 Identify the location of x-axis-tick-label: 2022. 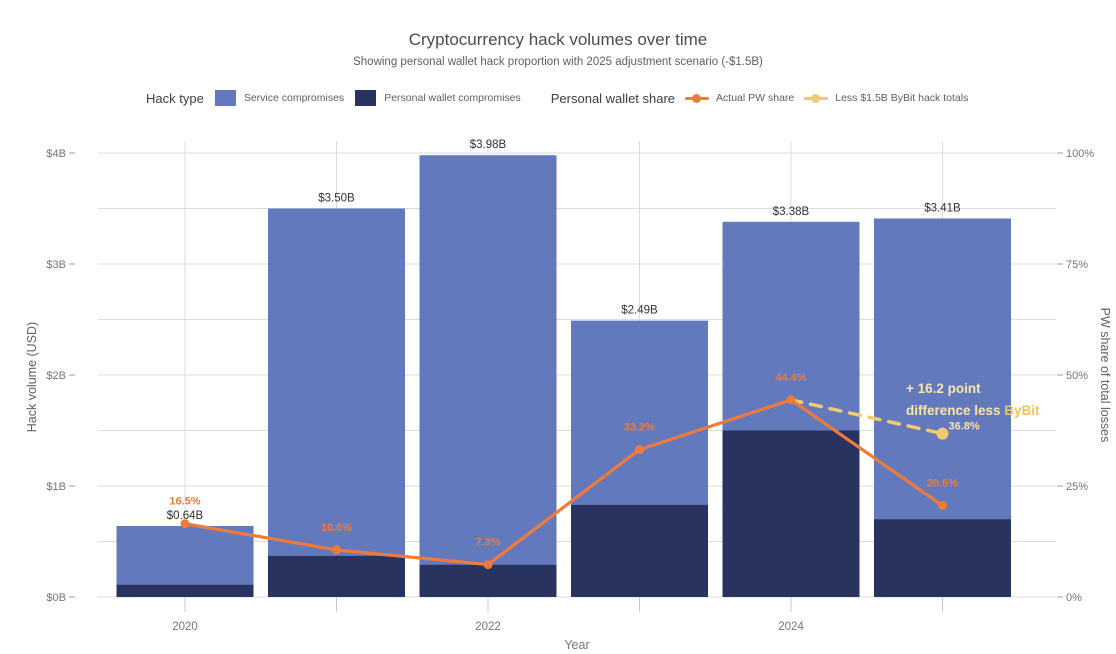
(488, 627).